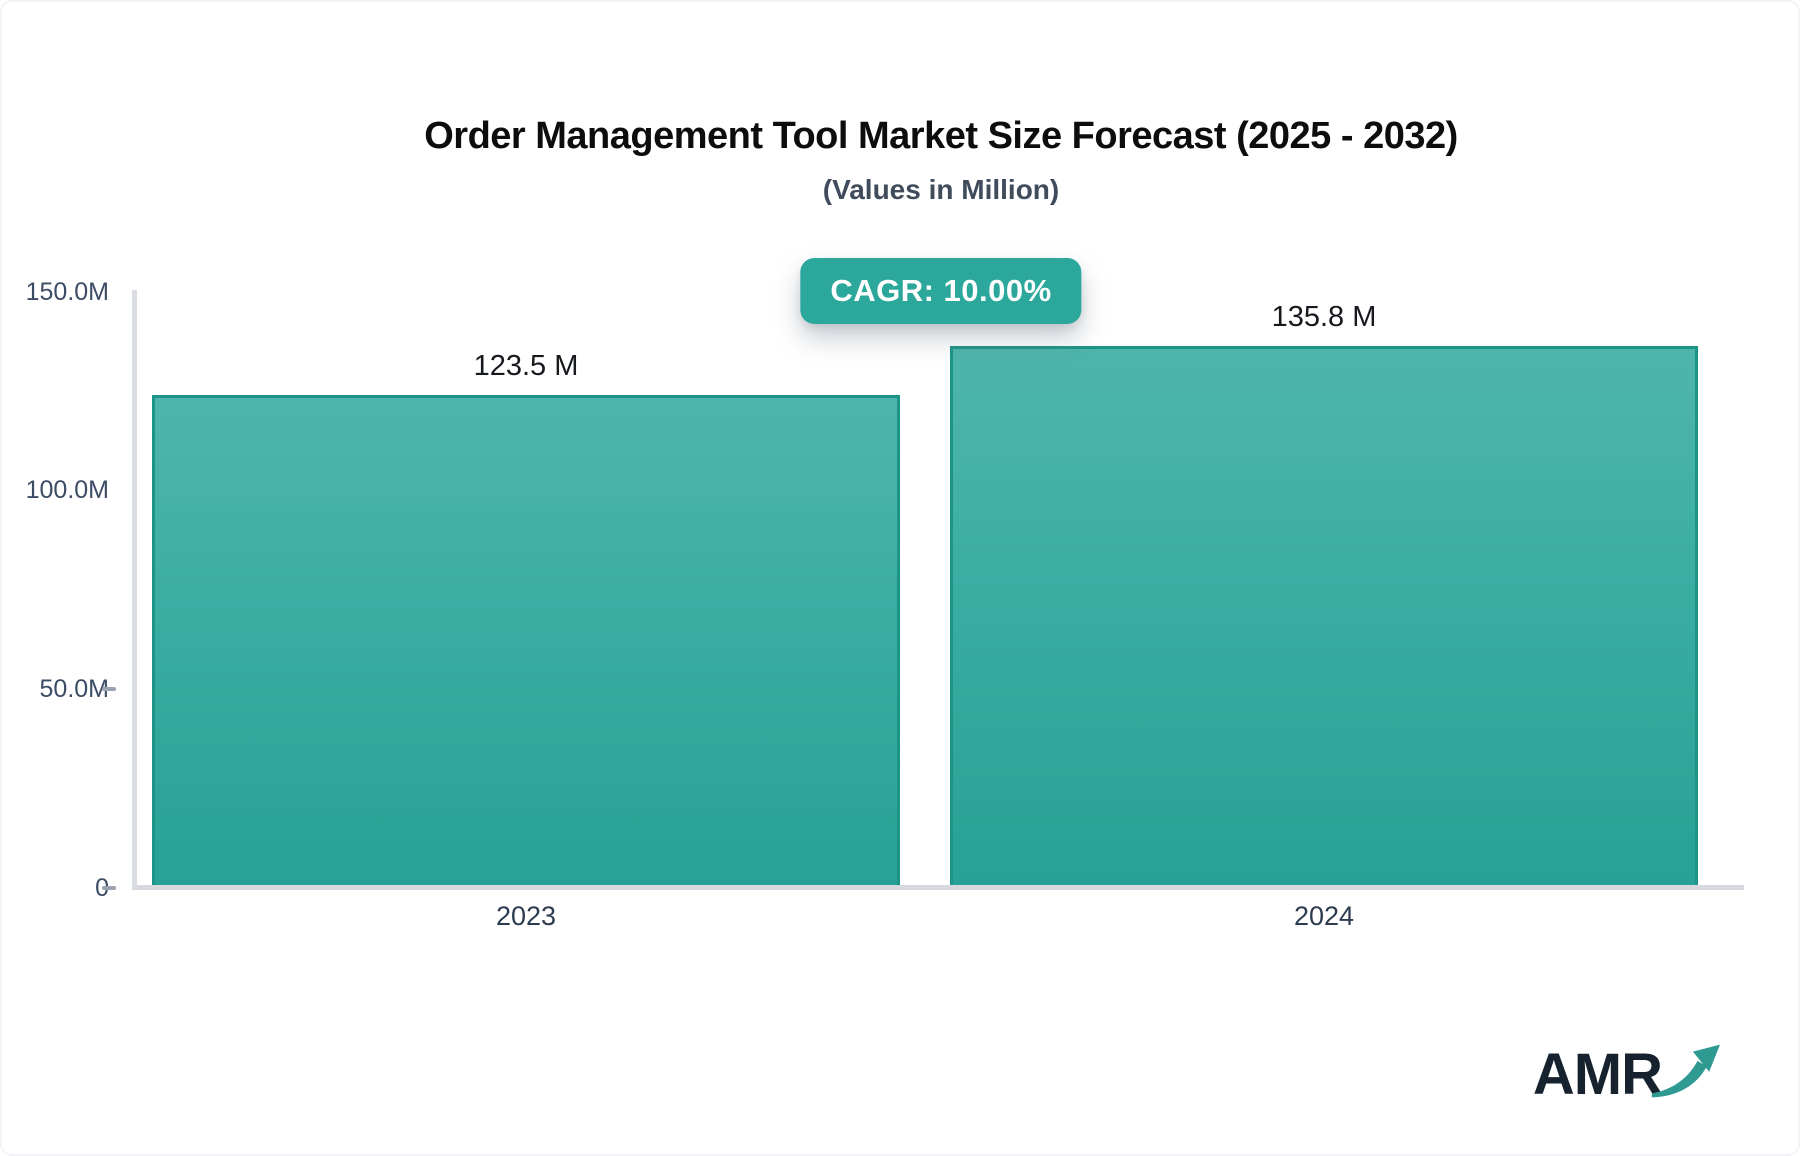 This screenshot has height=1156, width=1800. I want to click on trend-up-arrow-icon, so click(1685, 1071).